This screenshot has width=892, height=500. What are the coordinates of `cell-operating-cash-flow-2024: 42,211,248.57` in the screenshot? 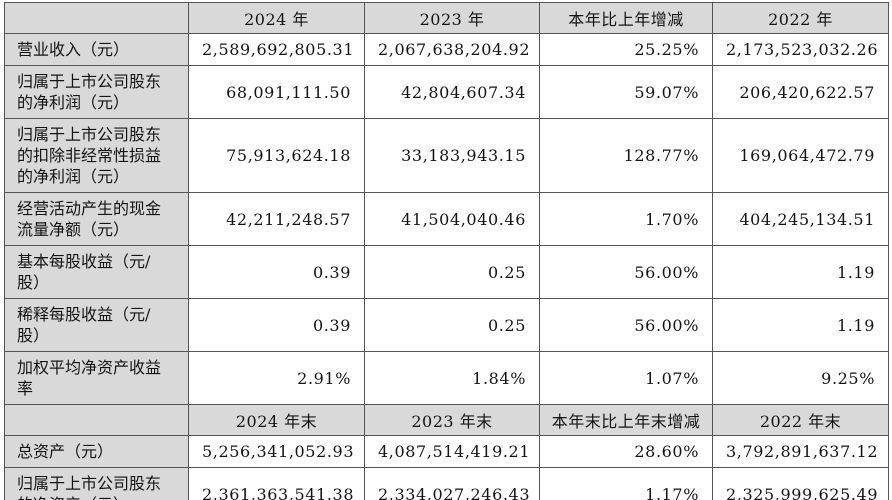 It's located at (276, 219).